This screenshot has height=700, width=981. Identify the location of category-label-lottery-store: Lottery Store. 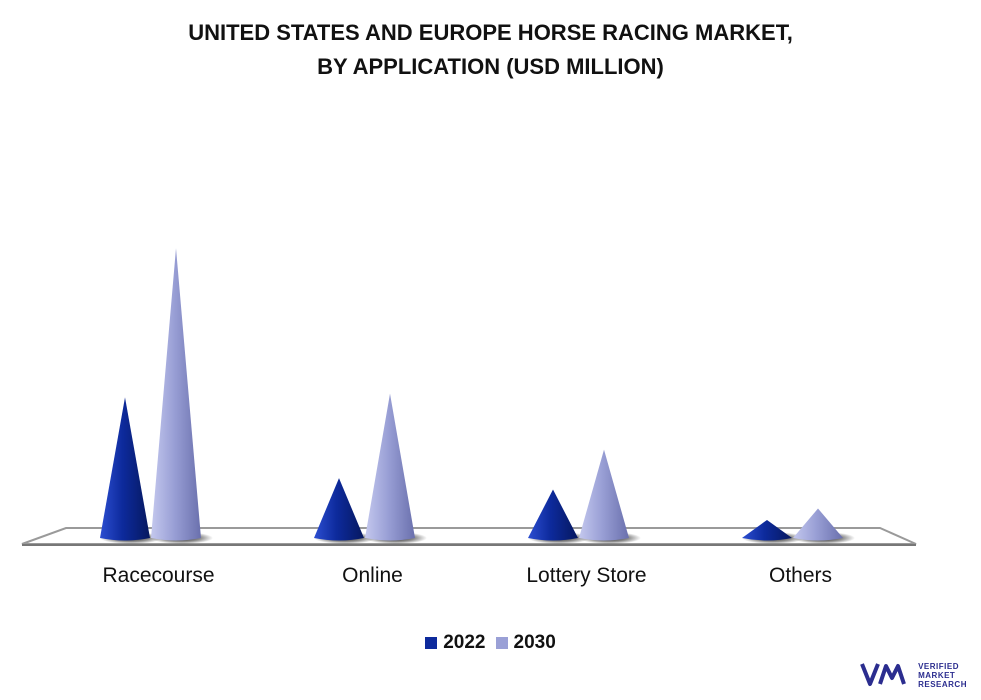
(586, 575).